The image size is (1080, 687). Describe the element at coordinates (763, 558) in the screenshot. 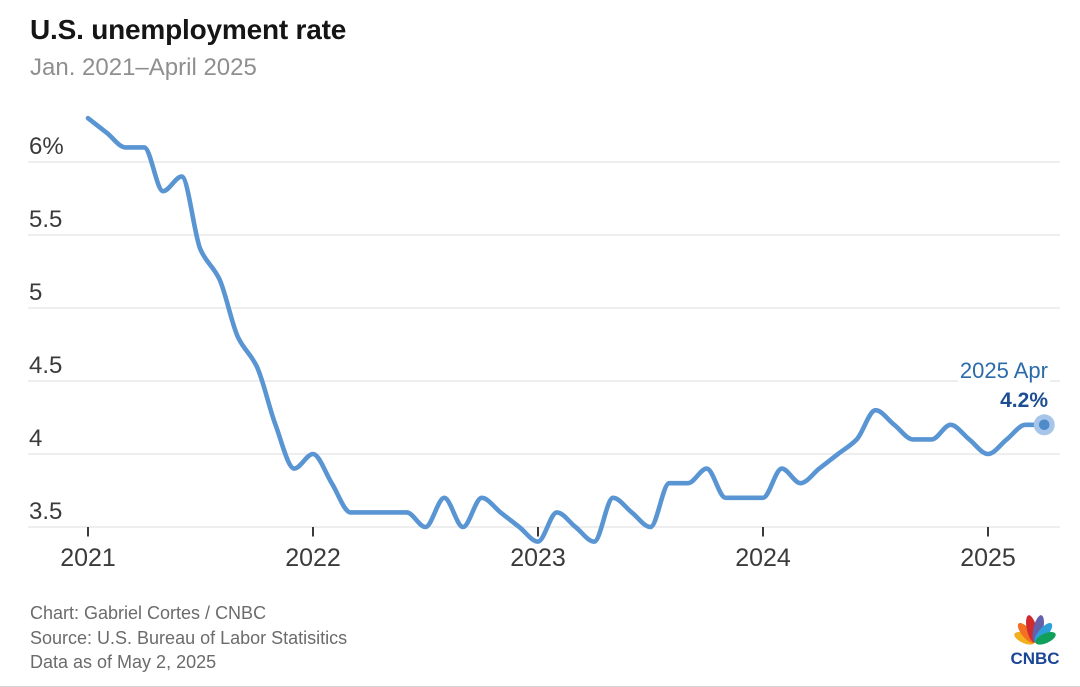

I see `x-axis-label-2024: 2024` at that location.